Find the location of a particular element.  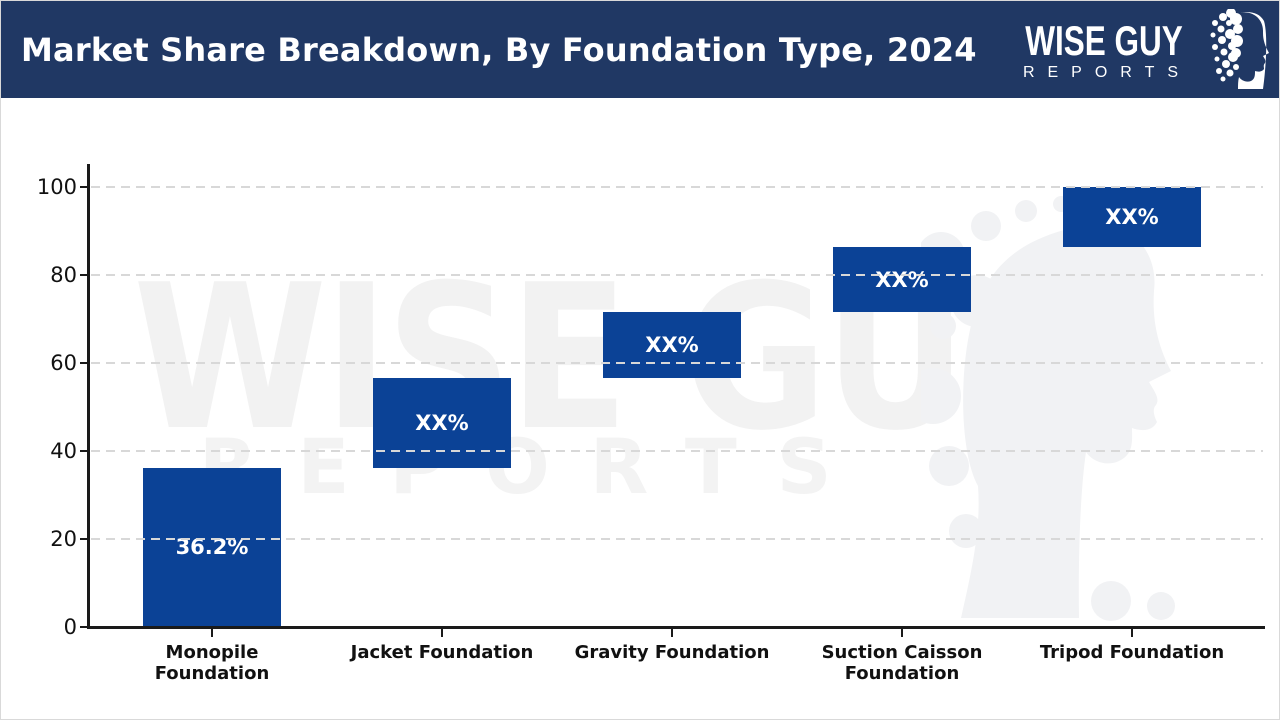

x-category-label-tripod-foundation: Tripod Foundation is located at coordinates (1132, 652).